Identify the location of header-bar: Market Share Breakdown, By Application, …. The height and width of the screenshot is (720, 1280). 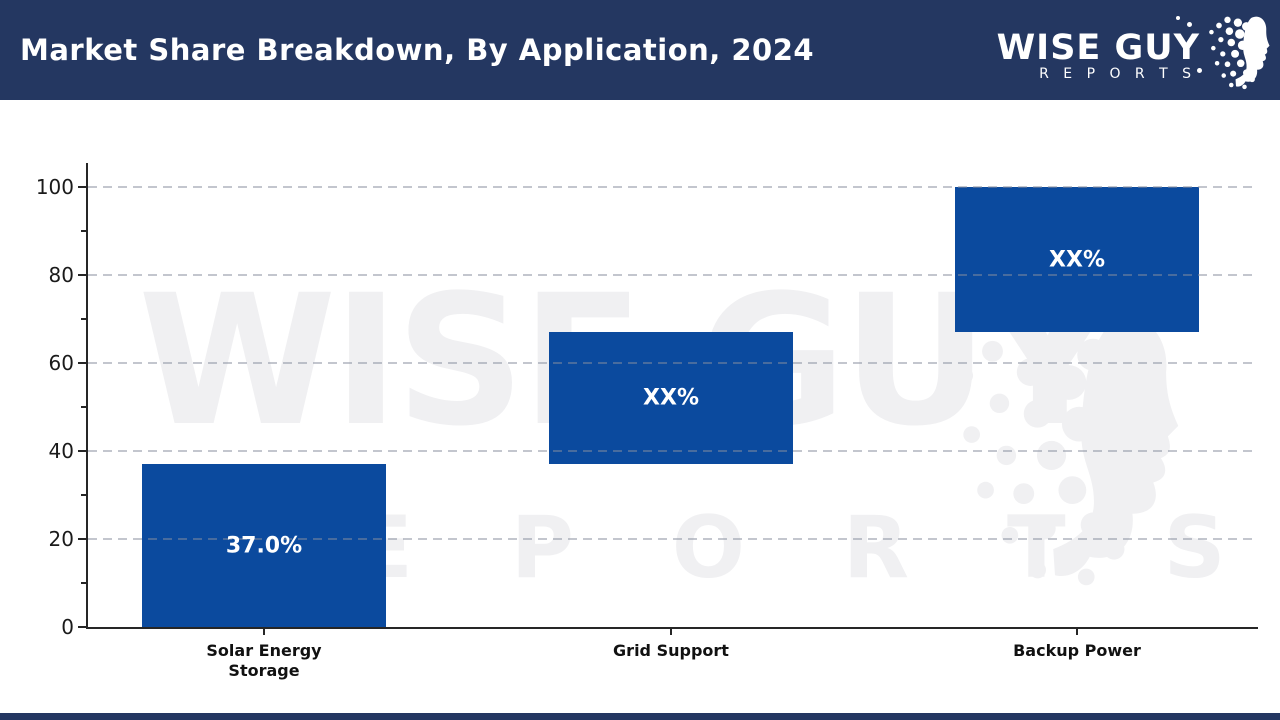
(640, 50).